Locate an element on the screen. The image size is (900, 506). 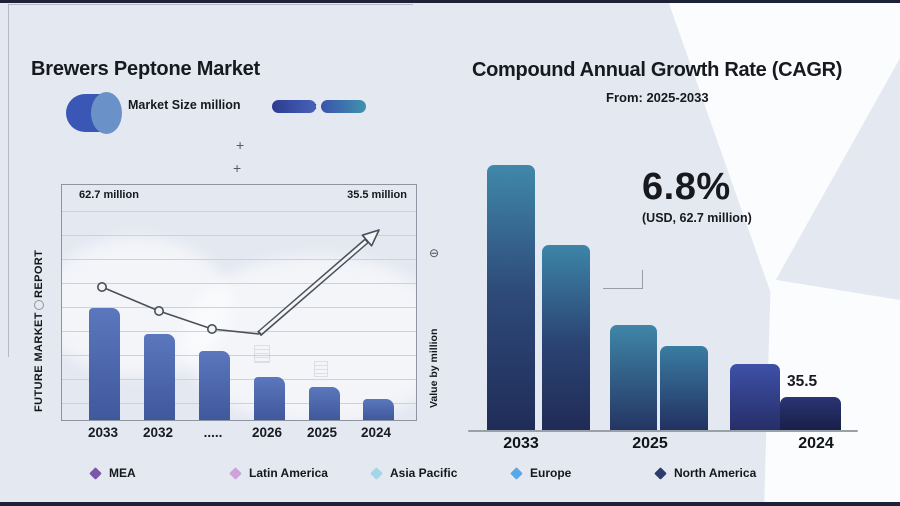
legend-label: North America is located at coordinates (715, 473).